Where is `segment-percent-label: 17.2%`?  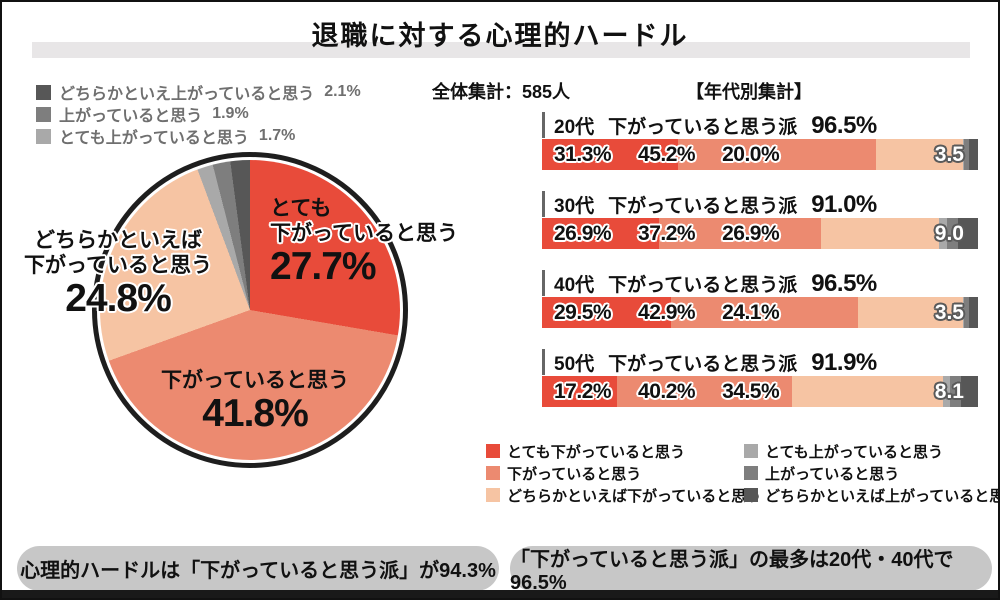
segment-percent-label: 17.2% is located at coordinates (583, 391).